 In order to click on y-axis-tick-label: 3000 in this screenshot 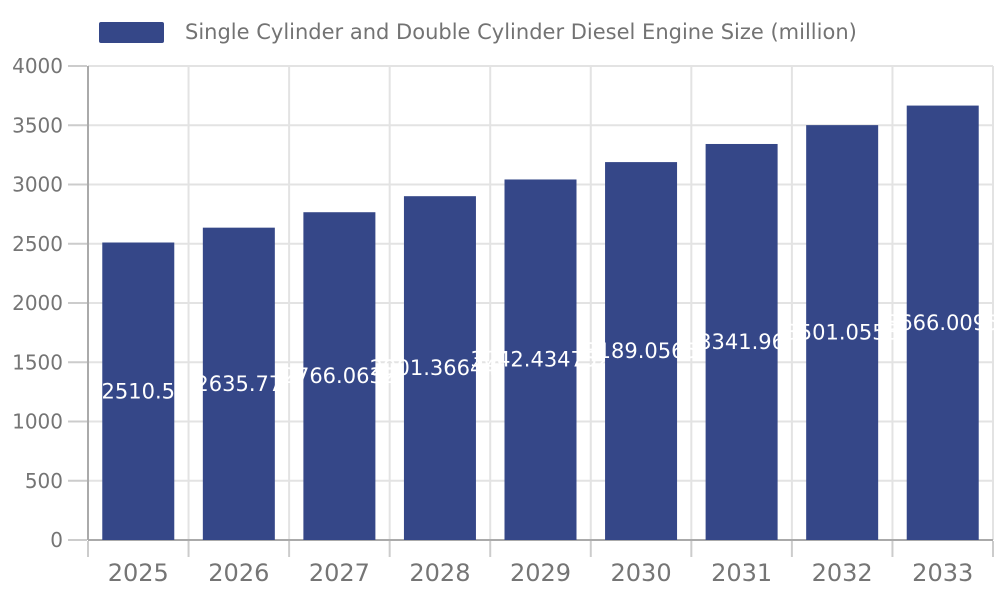, I will do `click(37, 185)`.